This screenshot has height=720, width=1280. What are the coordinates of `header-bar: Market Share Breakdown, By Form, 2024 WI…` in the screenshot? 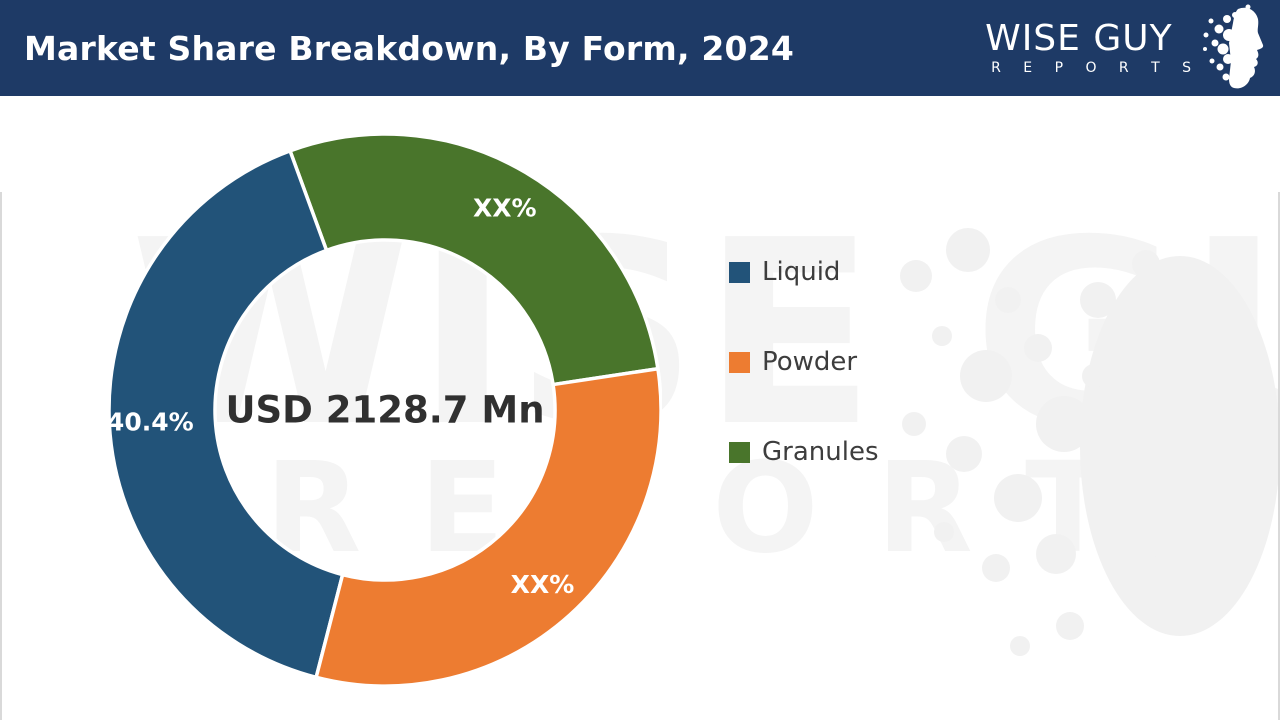 It's located at (640, 48).